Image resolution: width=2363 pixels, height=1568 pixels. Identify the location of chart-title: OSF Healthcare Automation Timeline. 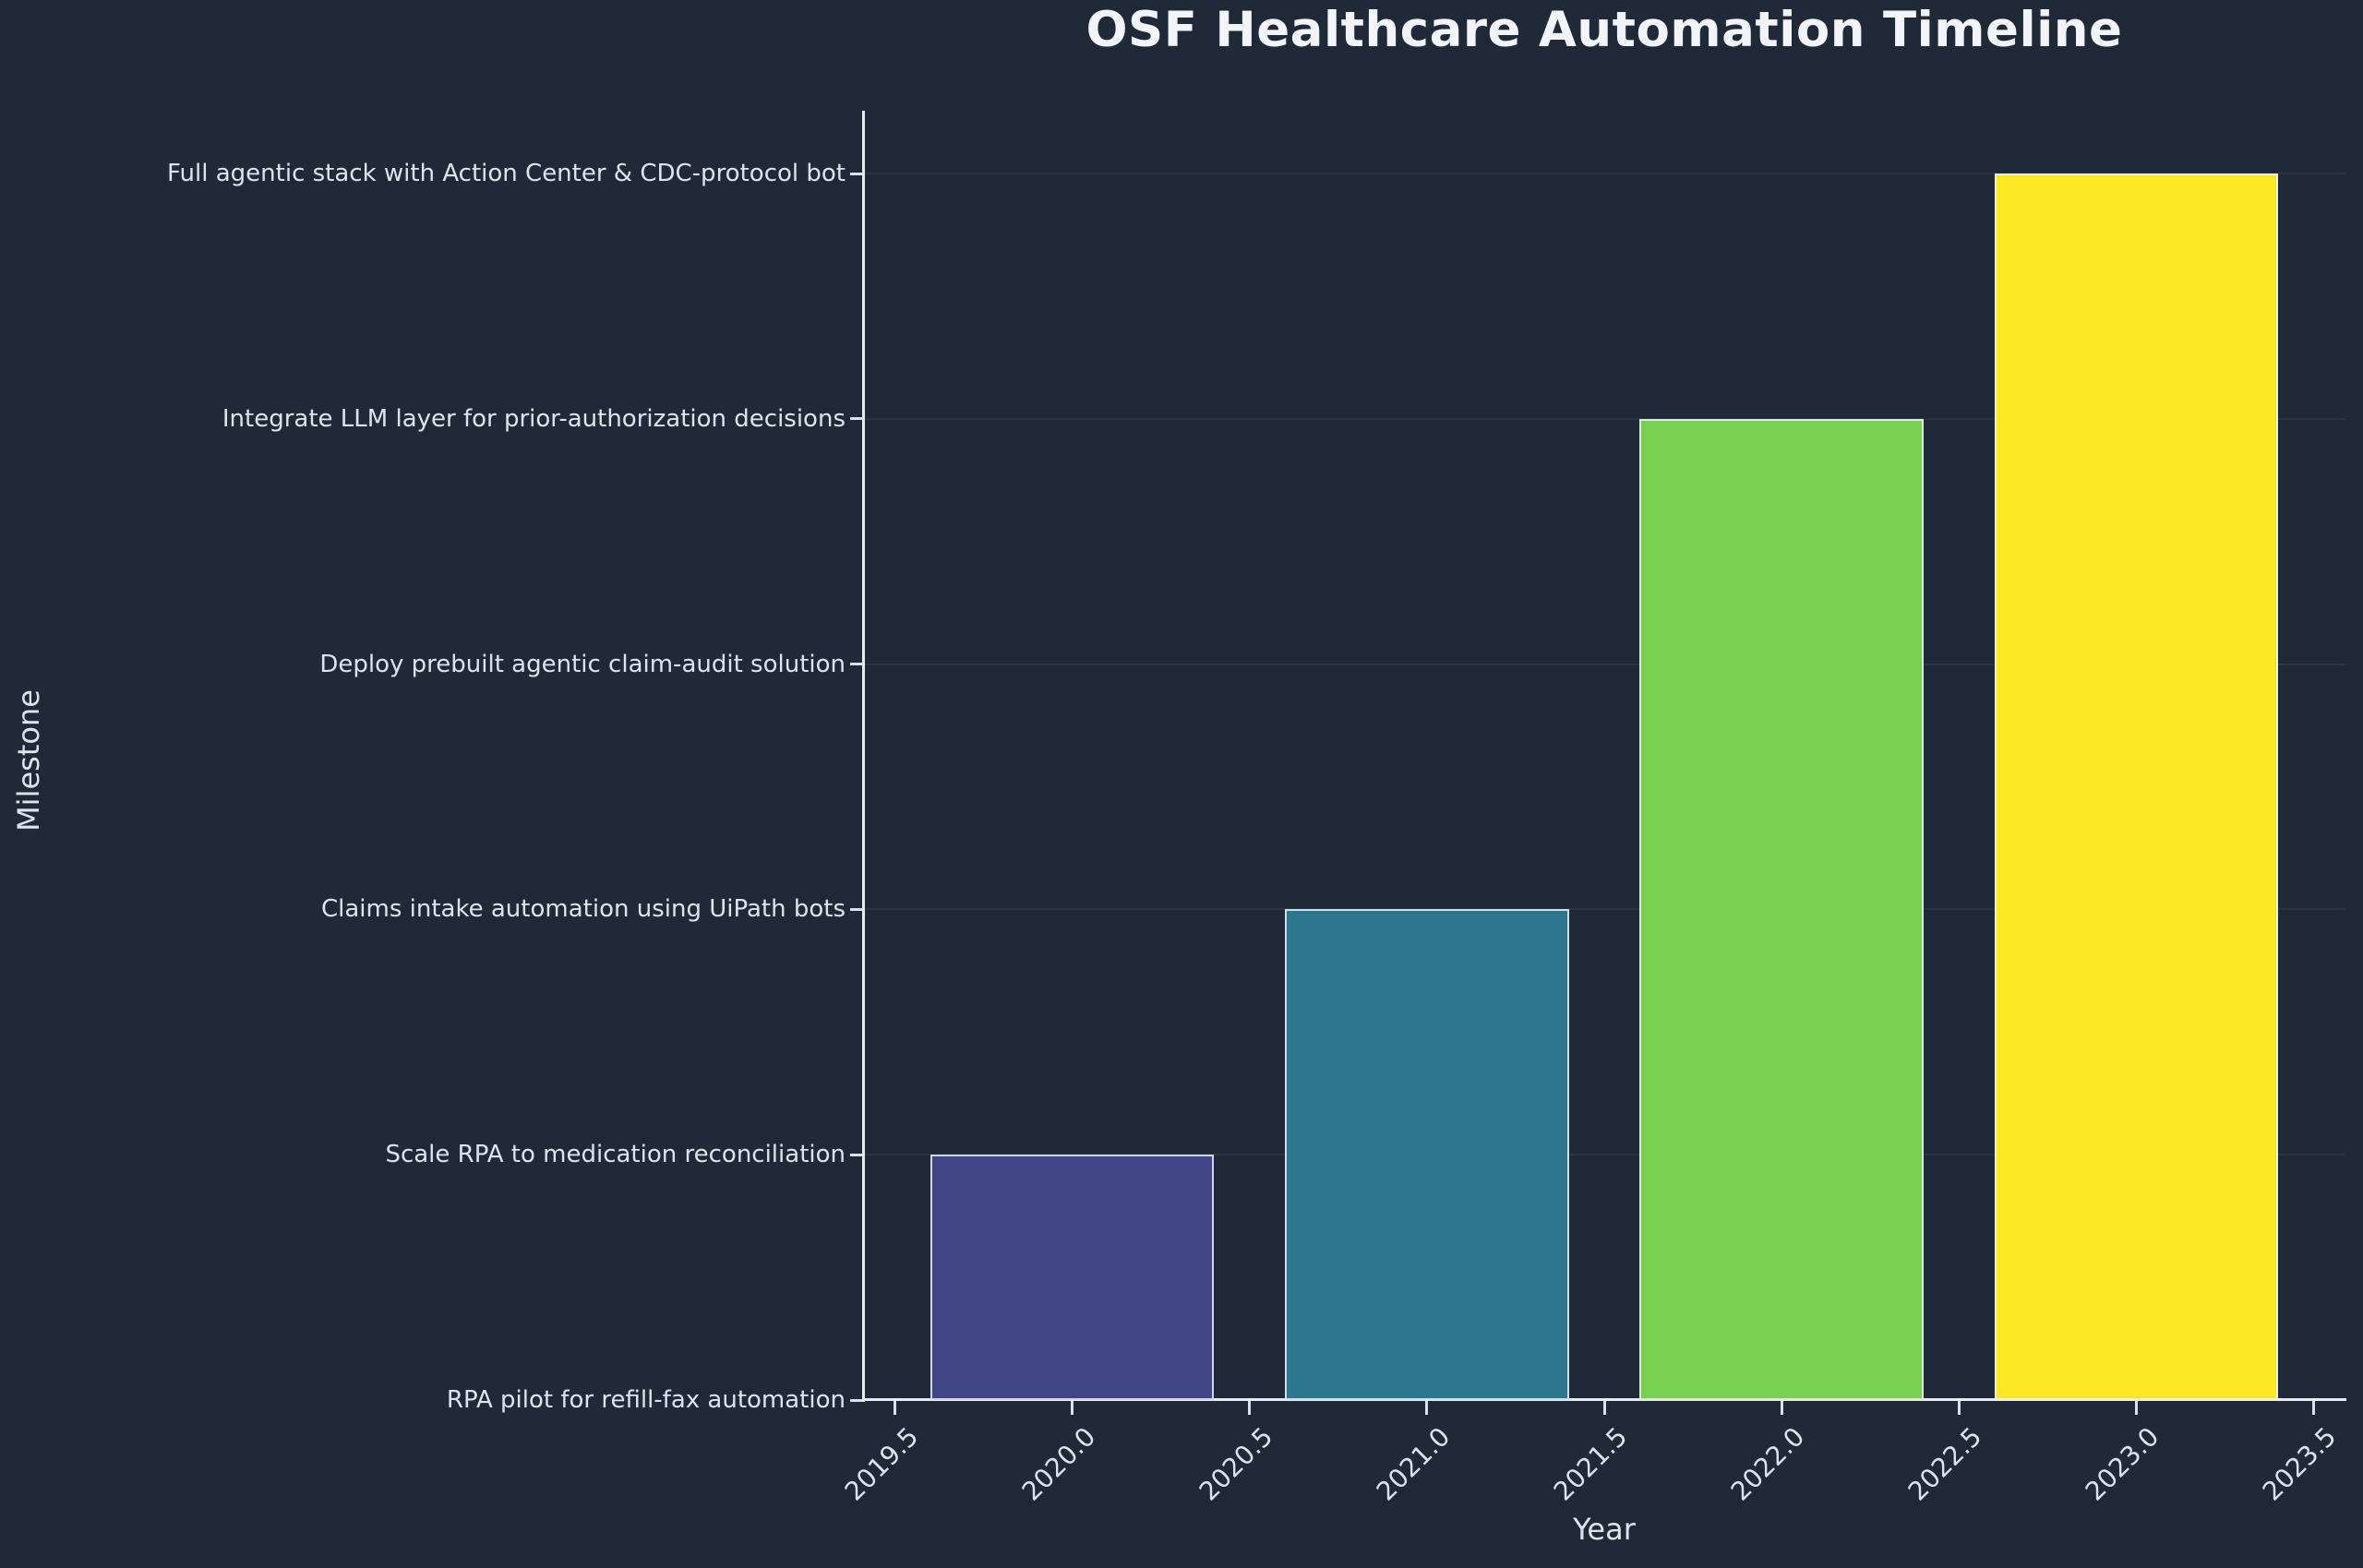
(1605, 30).